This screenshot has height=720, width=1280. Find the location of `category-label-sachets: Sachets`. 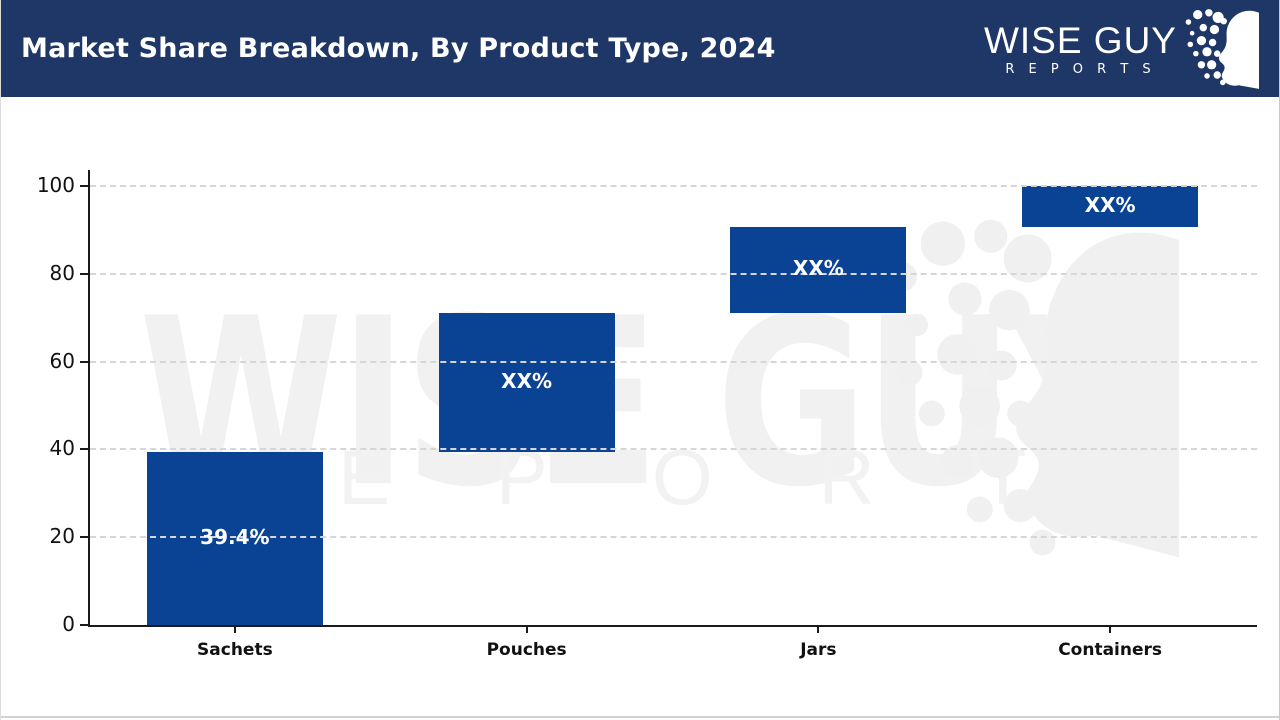

category-label-sachets: Sachets is located at coordinates (235, 650).